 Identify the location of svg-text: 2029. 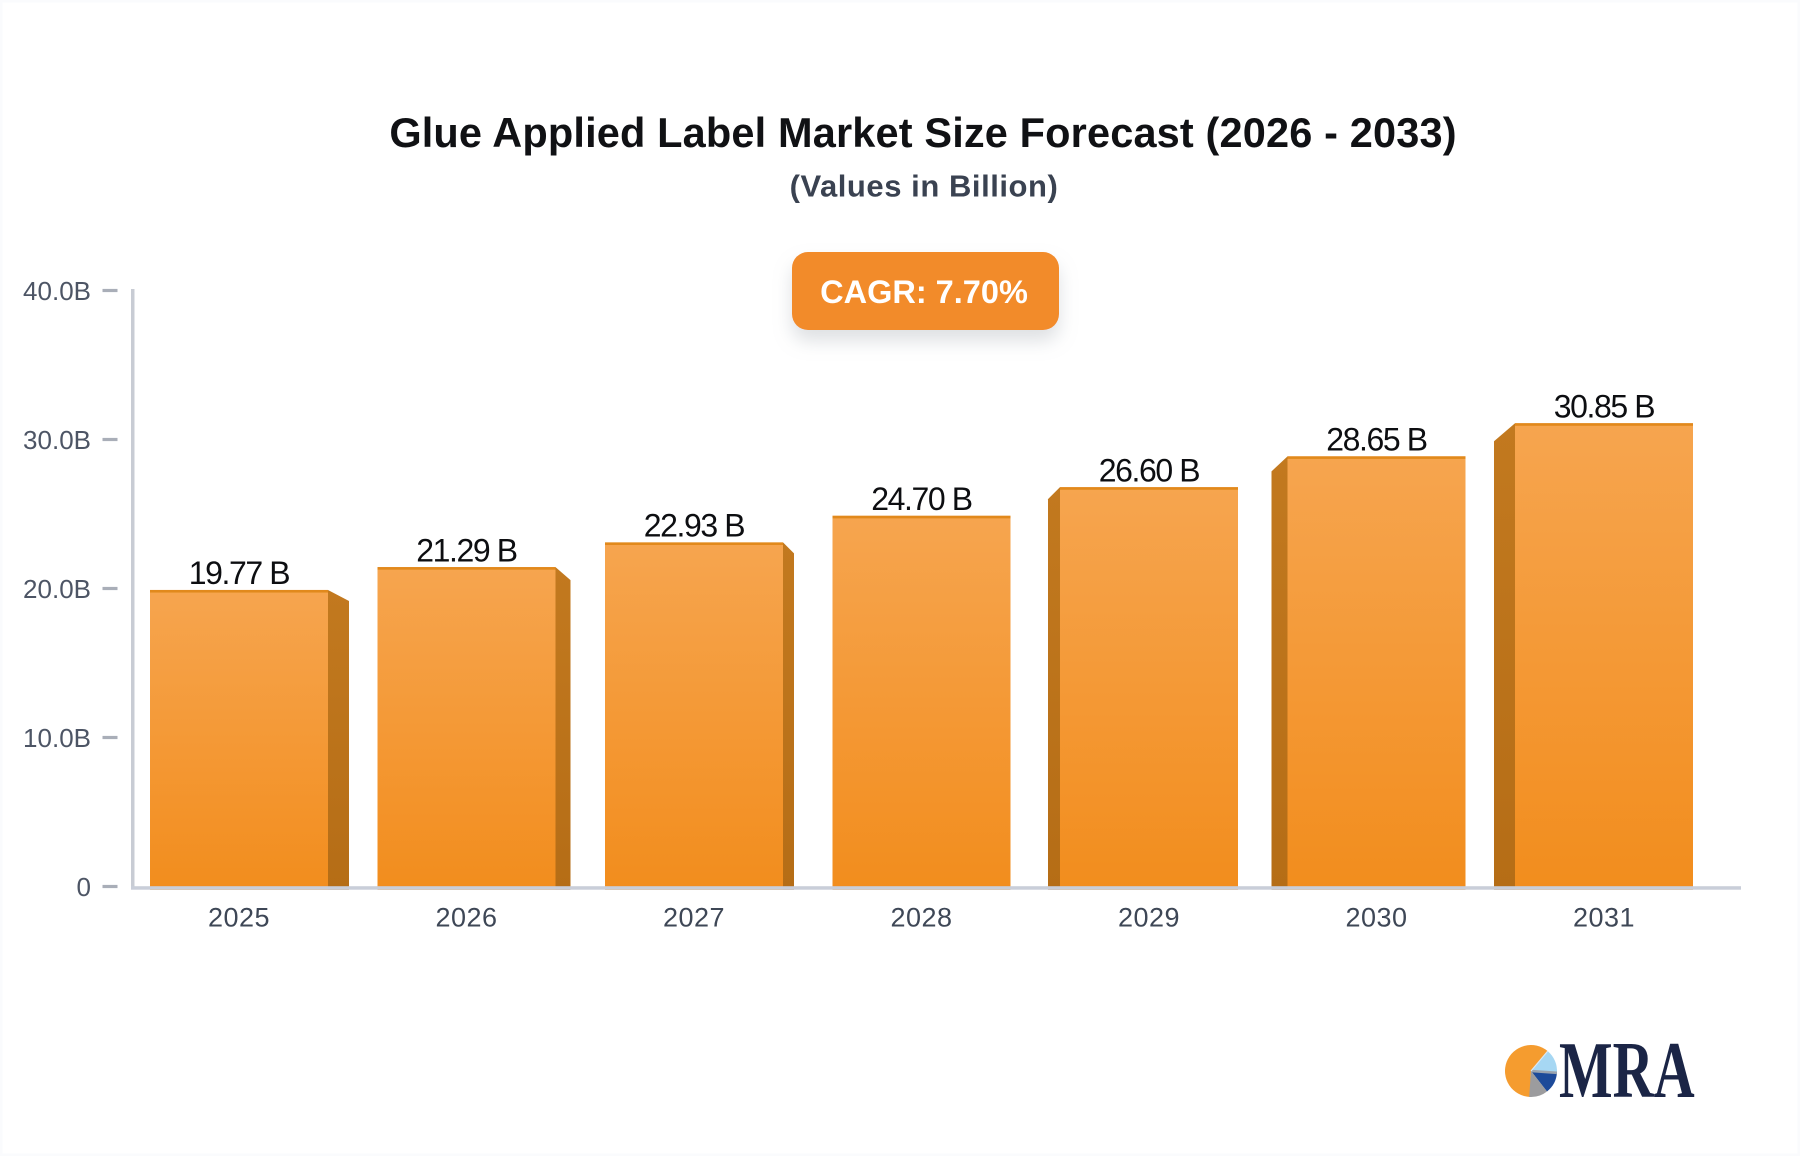
(1149, 918).